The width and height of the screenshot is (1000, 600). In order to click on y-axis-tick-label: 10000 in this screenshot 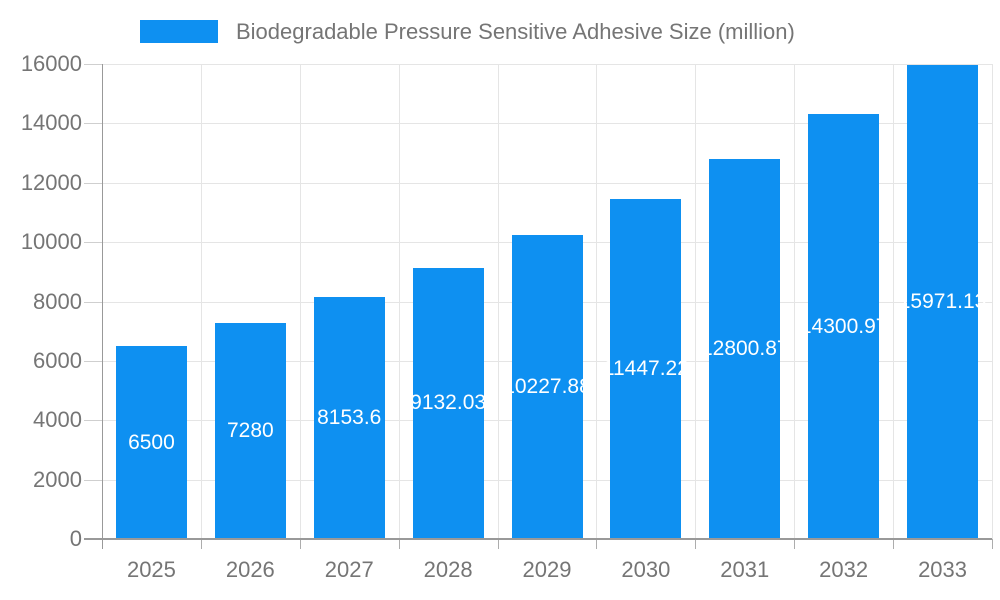, I will do `click(51, 242)`.